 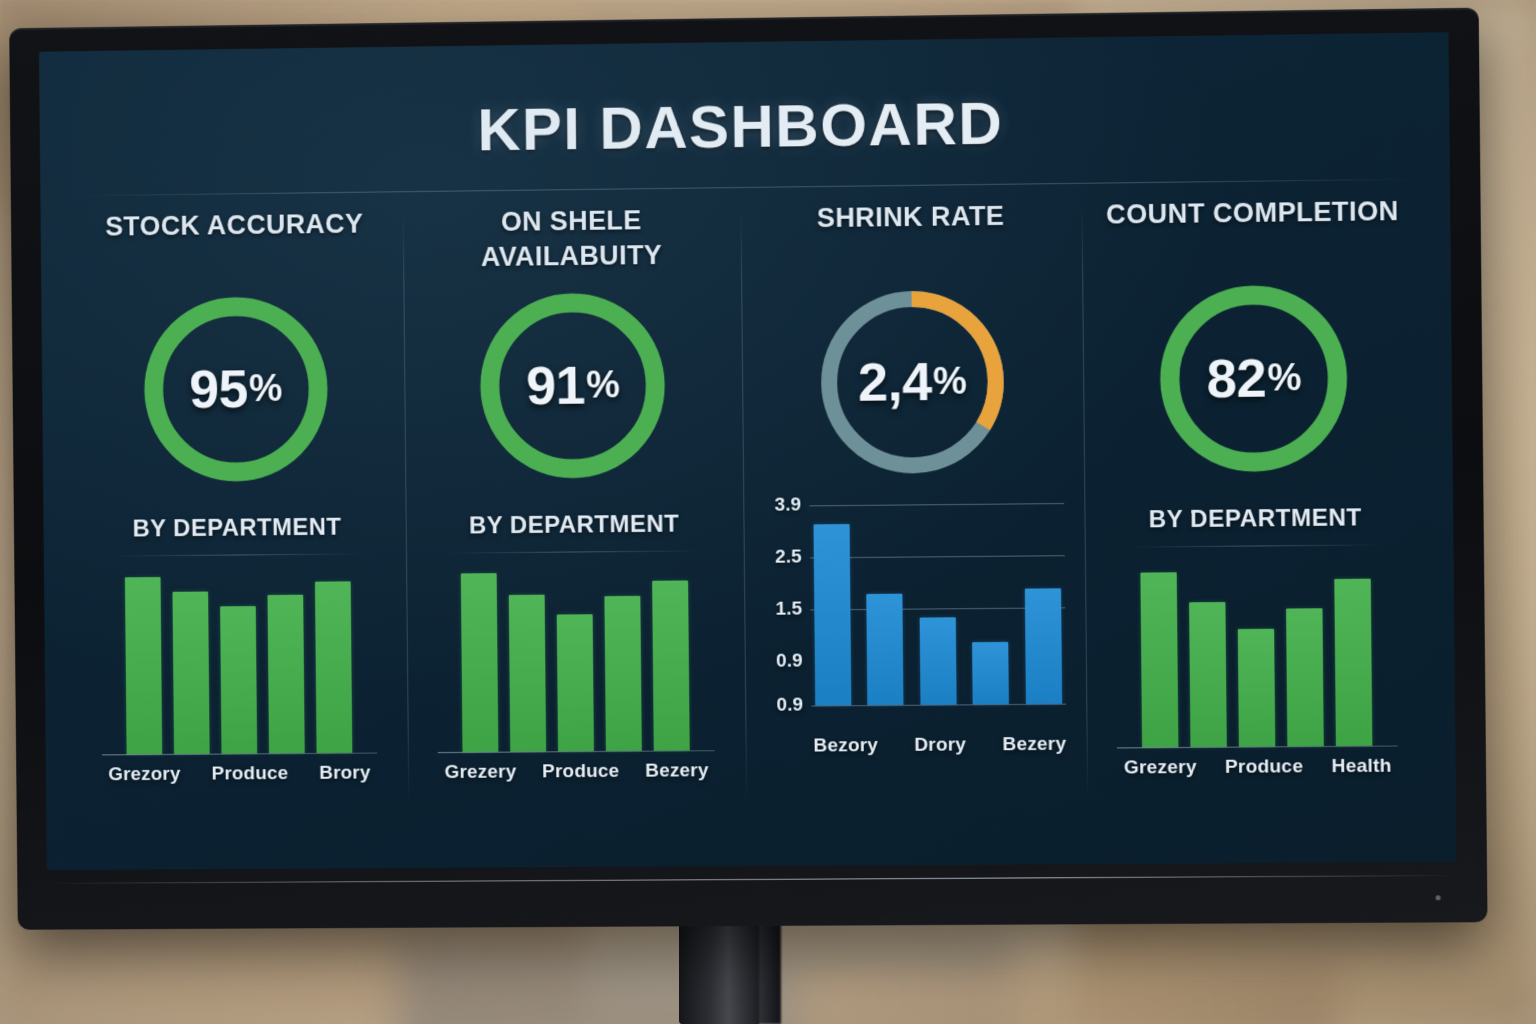 What do you see at coordinates (1361, 766) in the screenshot?
I see `x-axis-label: Health` at bounding box center [1361, 766].